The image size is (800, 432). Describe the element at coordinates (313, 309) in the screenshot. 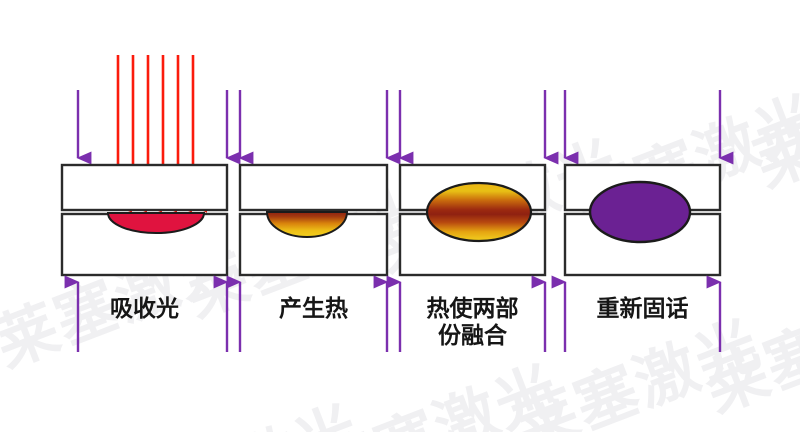

I see `caption-panel-heat: 产生热` at that location.